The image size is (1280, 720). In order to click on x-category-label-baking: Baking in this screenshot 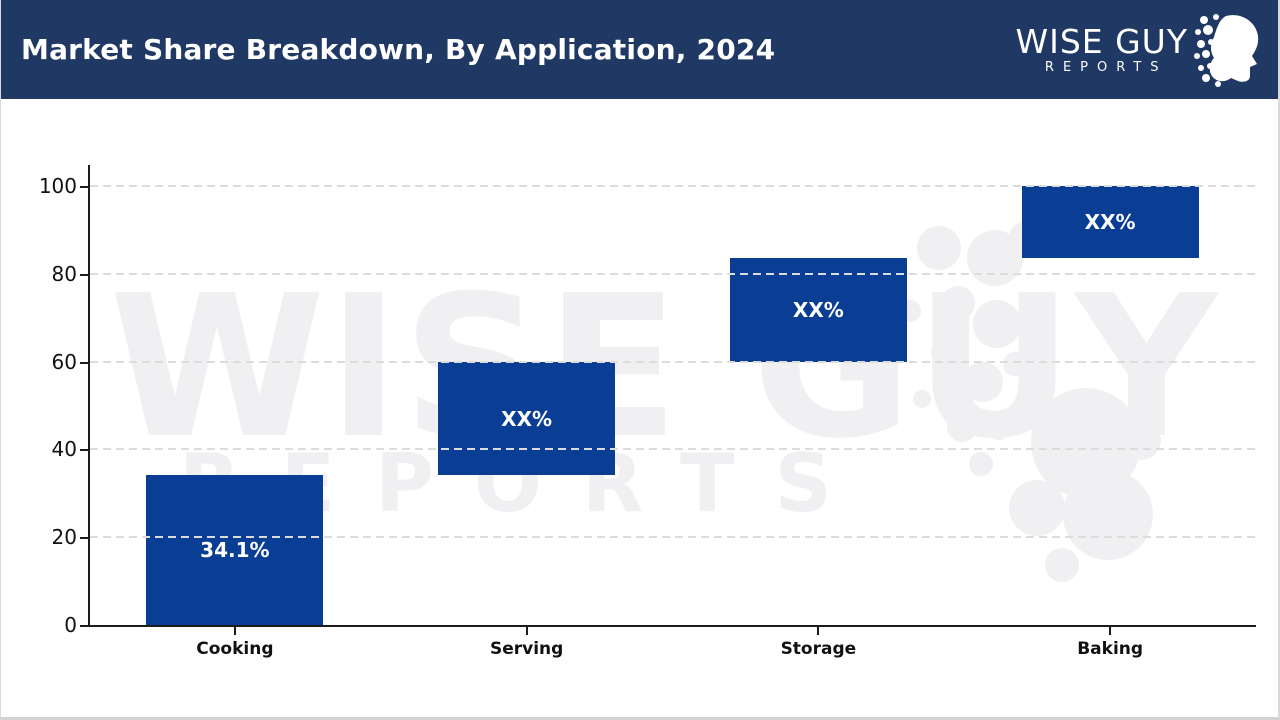, I will do `click(1110, 649)`.